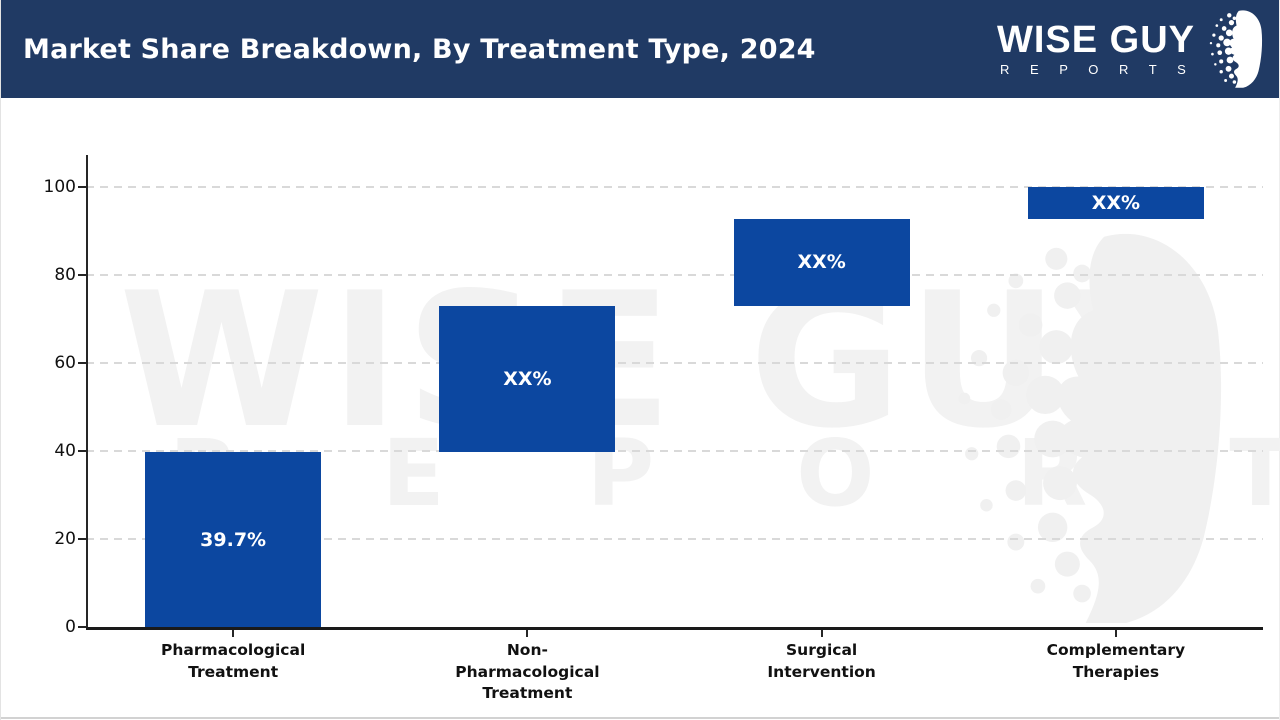  I want to click on x-category-label: Surgical Intervention, so click(821, 661).